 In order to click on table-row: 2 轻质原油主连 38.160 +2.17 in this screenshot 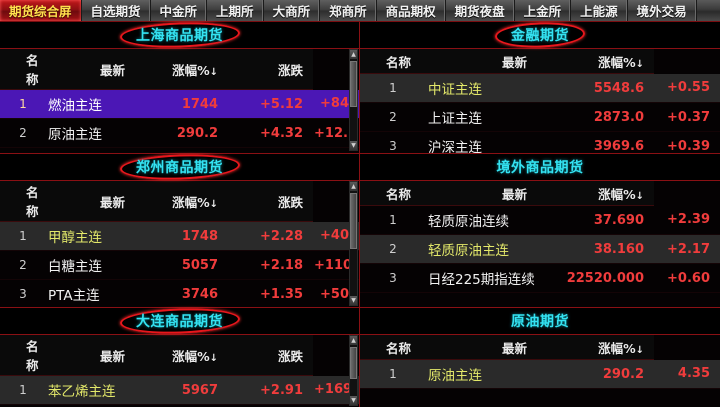, I will do `click(540, 249)`.